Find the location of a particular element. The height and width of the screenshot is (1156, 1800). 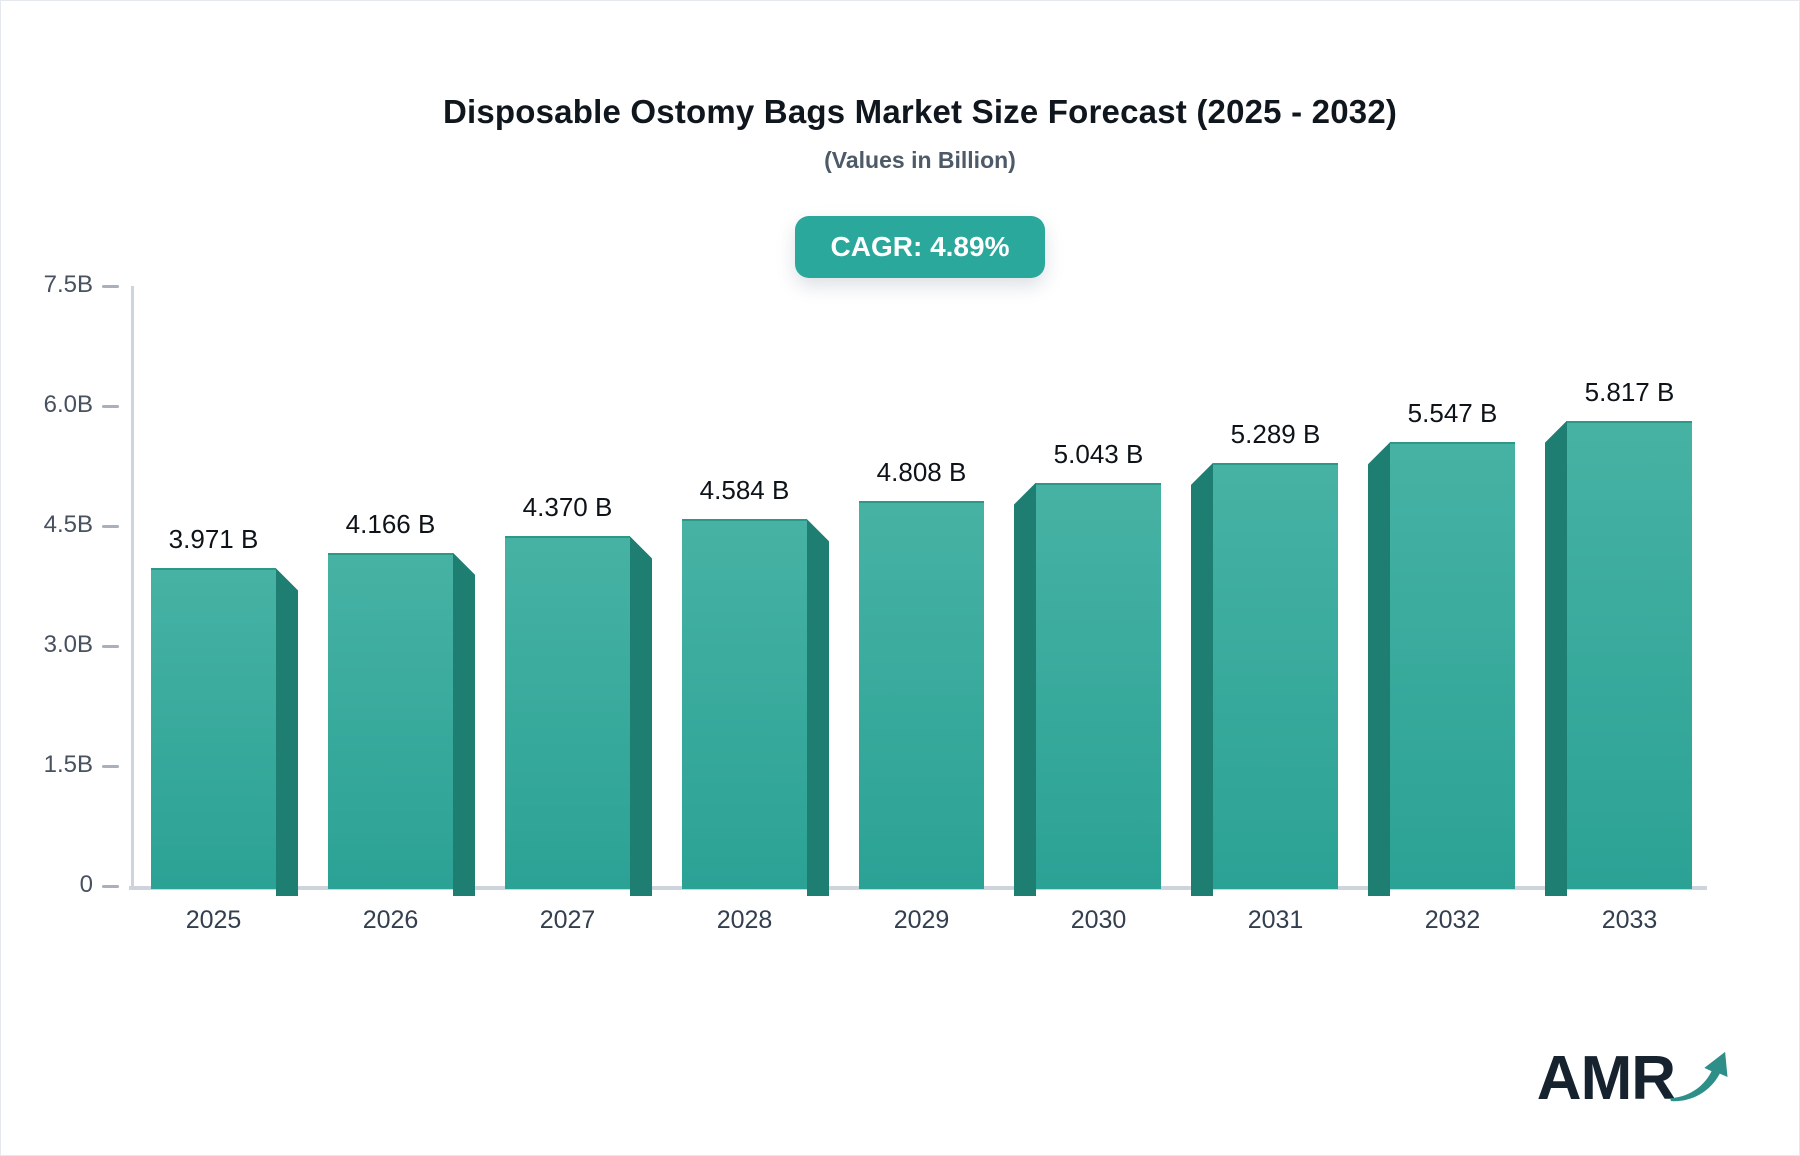

value-label-2033: 5.817 B is located at coordinates (1629, 391).